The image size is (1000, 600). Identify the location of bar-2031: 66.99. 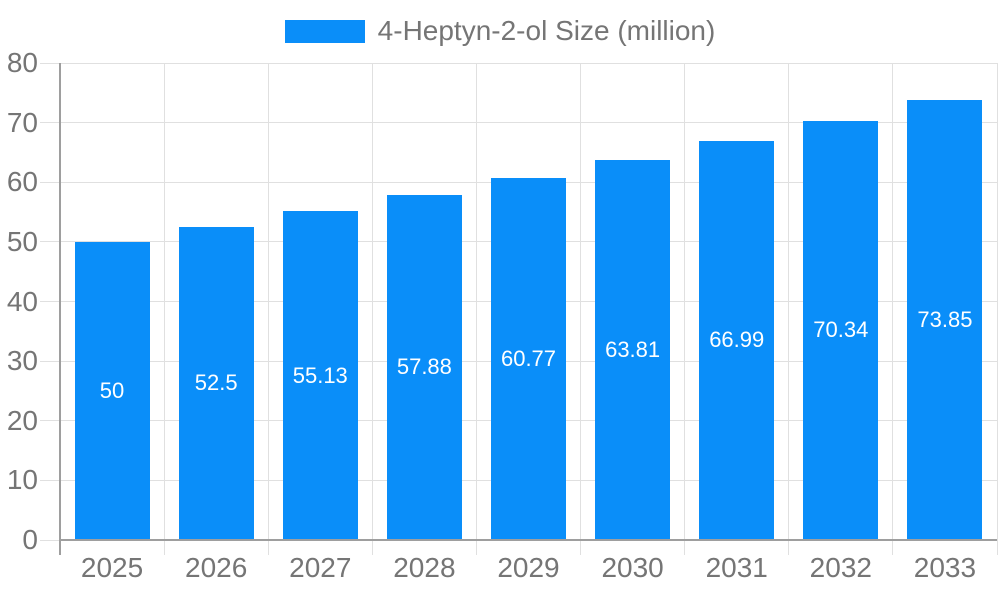
(737, 340).